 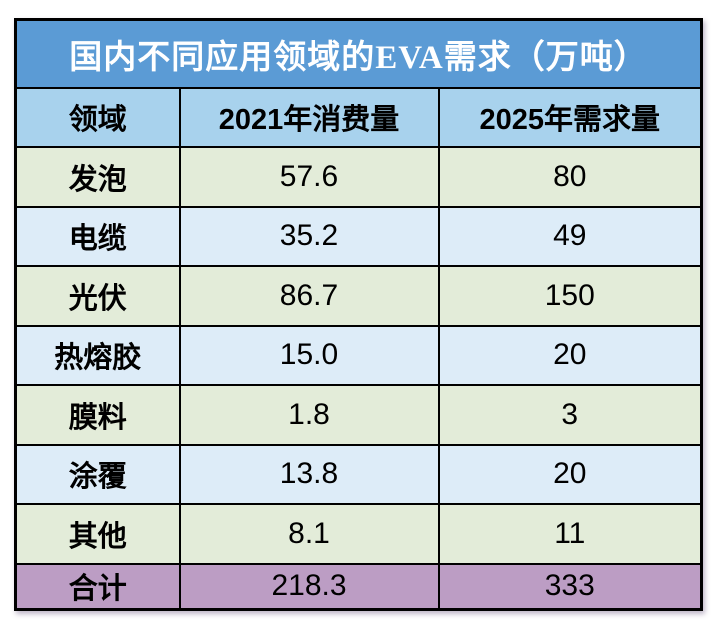 What do you see at coordinates (97, 474) in the screenshot?
I see `row-label: 涂覆` at bounding box center [97, 474].